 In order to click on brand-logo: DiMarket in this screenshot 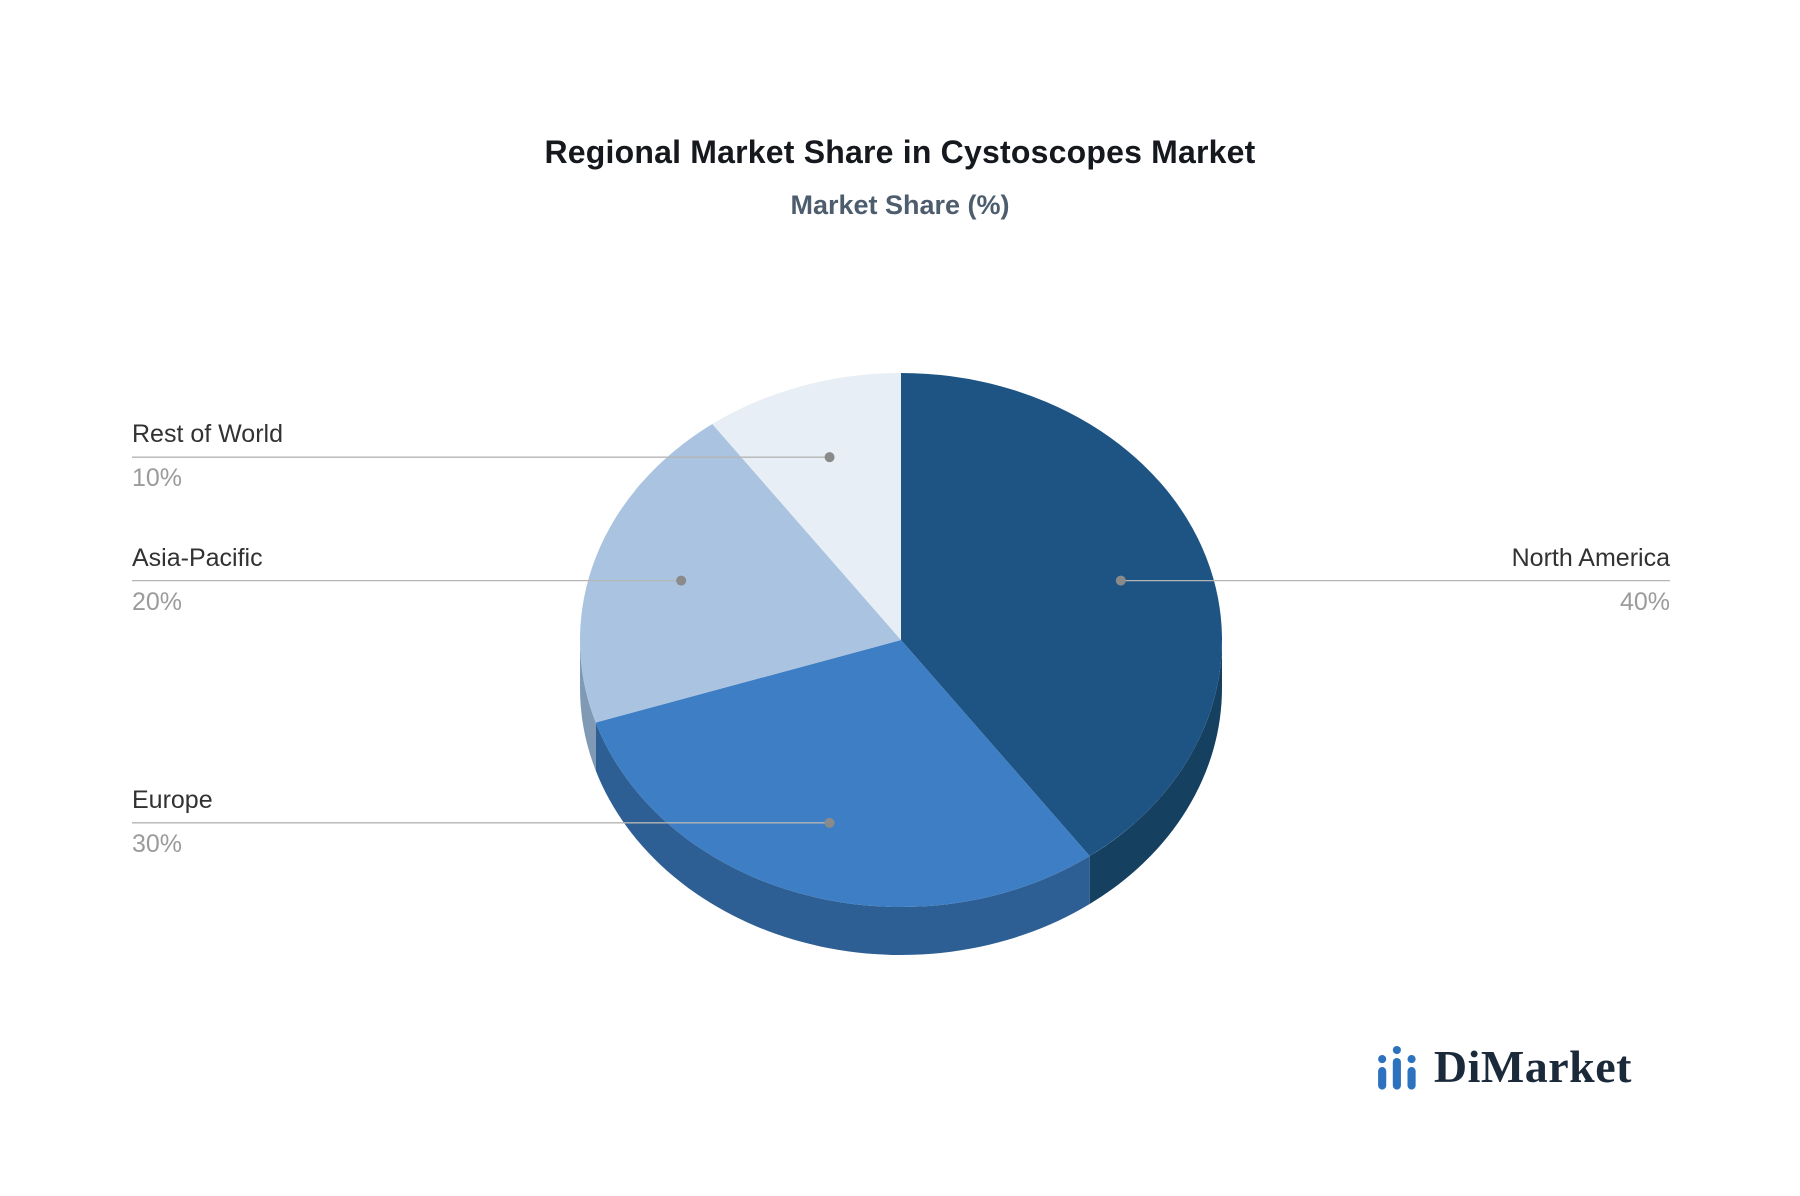, I will do `click(1503, 1066)`.